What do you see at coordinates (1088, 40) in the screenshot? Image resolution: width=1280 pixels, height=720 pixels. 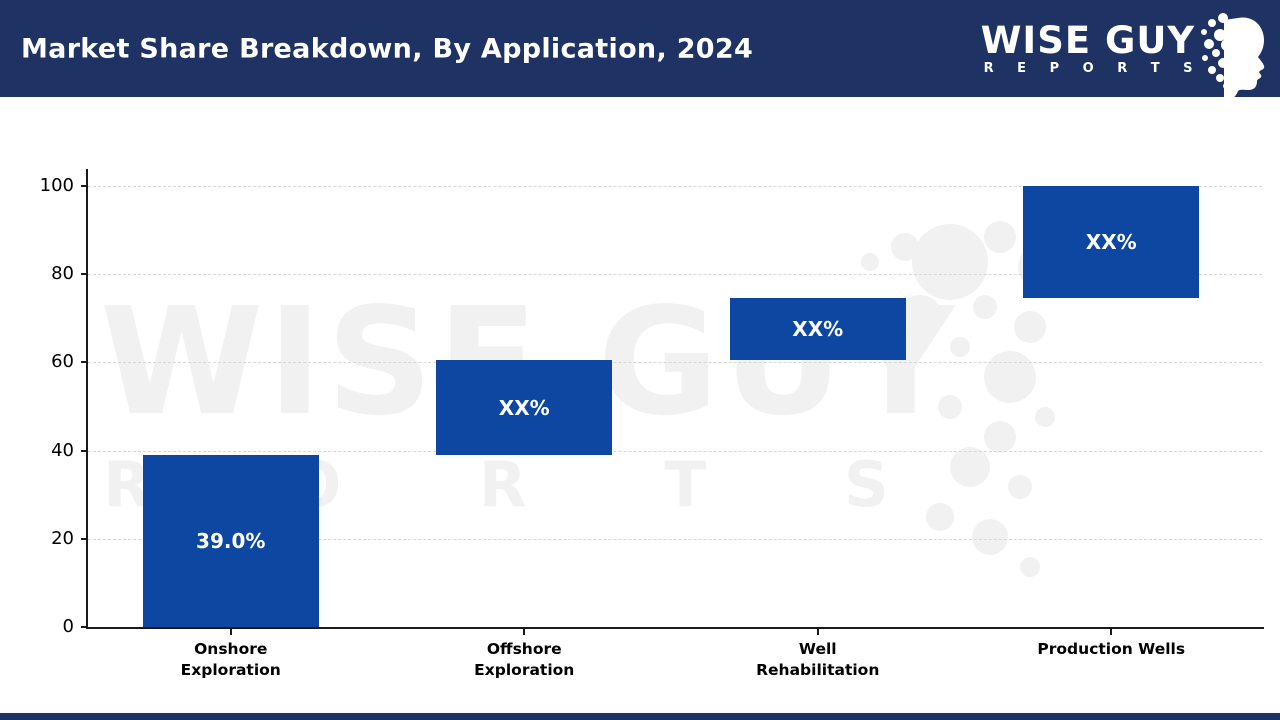 I see `logo-wordmark-line1: WISE GUY` at bounding box center [1088, 40].